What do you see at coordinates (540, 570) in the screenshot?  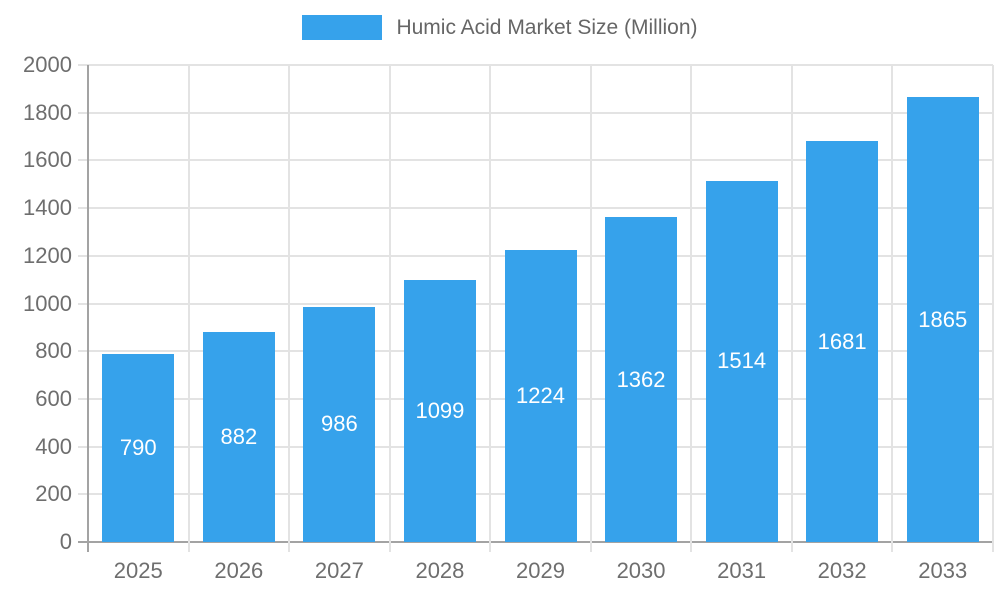 I see `x-axis-tick-label: 2029` at bounding box center [540, 570].